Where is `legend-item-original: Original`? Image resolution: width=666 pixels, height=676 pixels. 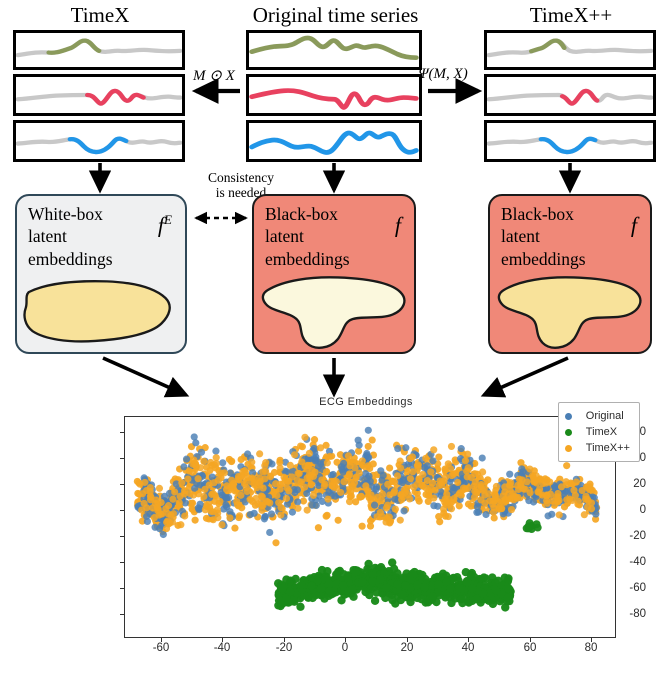
legend-item-original: Original is located at coordinates (597, 416).